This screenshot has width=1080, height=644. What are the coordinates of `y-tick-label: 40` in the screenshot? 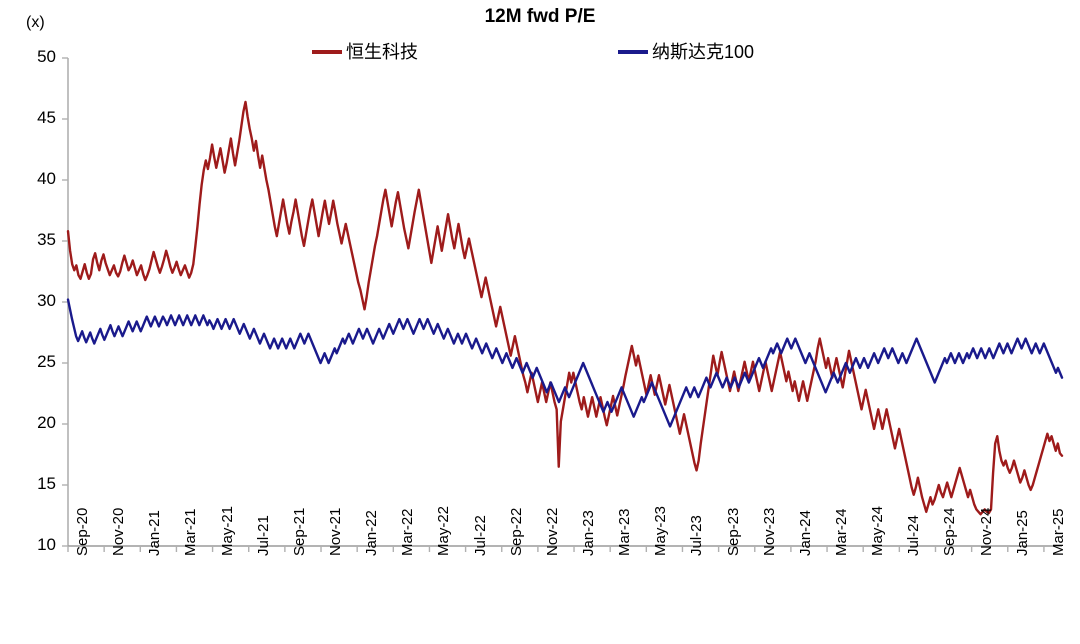 It's located at (46, 178).